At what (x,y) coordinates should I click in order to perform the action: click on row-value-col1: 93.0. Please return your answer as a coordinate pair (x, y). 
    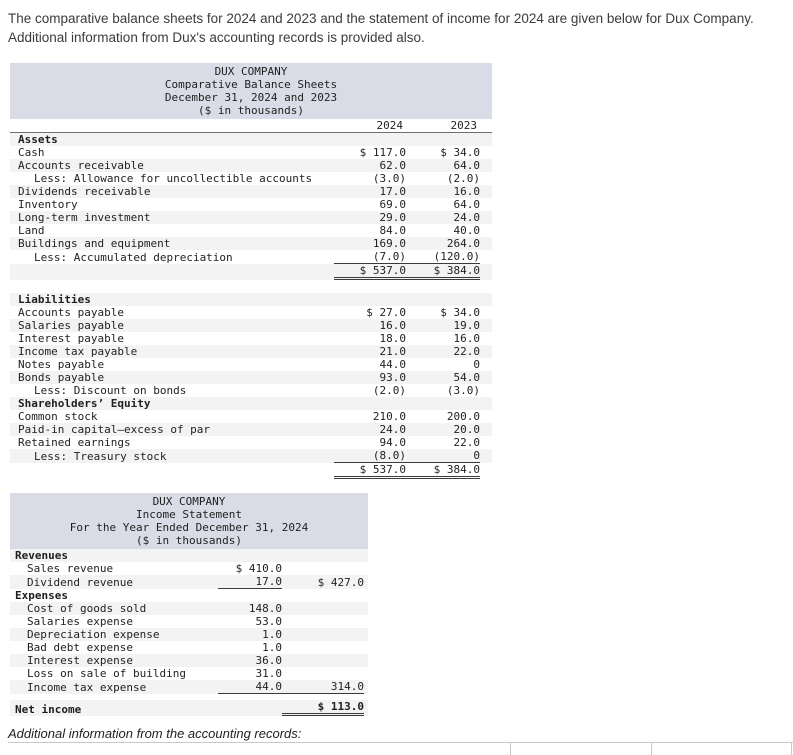
    Looking at the image, I should click on (393, 377).